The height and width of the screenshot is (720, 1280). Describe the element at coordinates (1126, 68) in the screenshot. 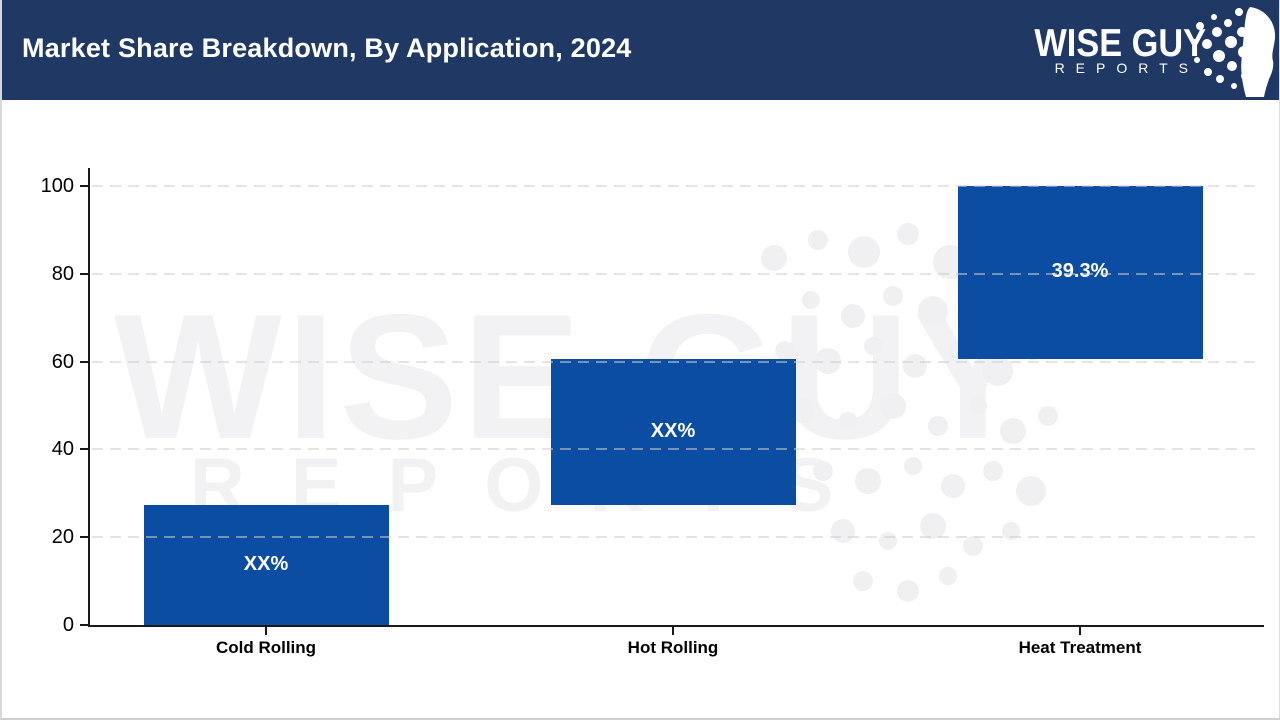

I see `logo-subtext: REPORTS` at that location.